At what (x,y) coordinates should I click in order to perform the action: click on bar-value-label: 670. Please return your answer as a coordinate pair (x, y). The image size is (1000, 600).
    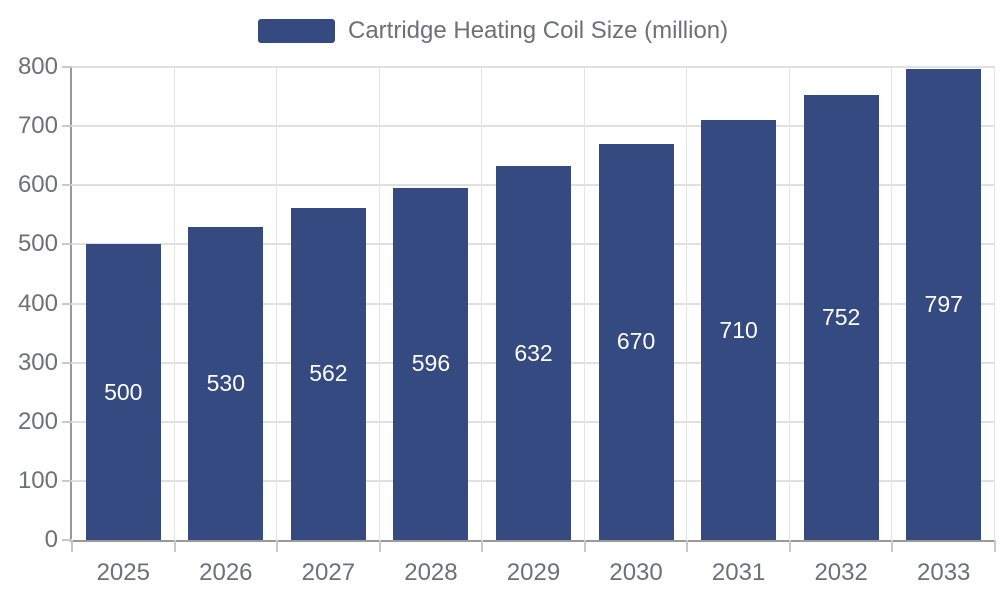
    Looking at the image, I should click on (636, 341).